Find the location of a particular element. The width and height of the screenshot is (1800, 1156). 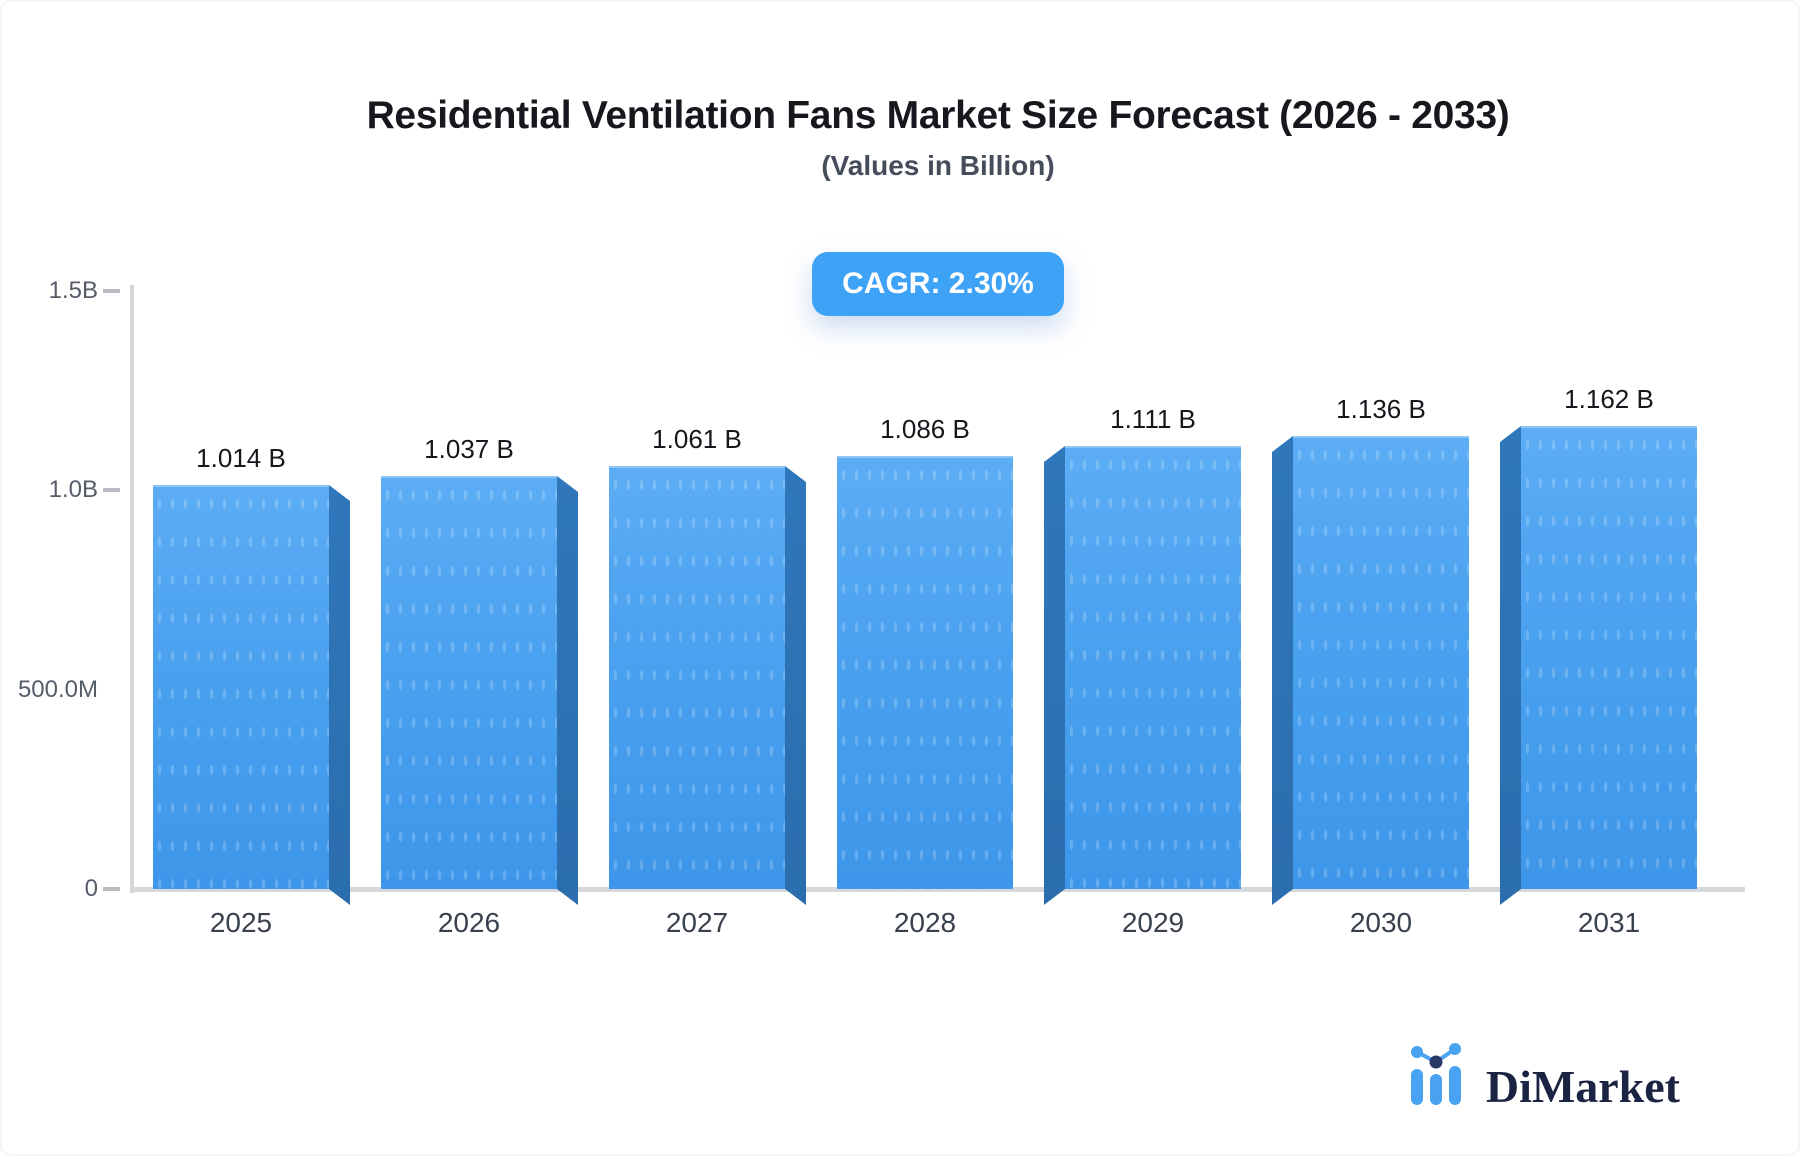

x-axis-label-2026: 2026 is located at coordinates (469, 922).